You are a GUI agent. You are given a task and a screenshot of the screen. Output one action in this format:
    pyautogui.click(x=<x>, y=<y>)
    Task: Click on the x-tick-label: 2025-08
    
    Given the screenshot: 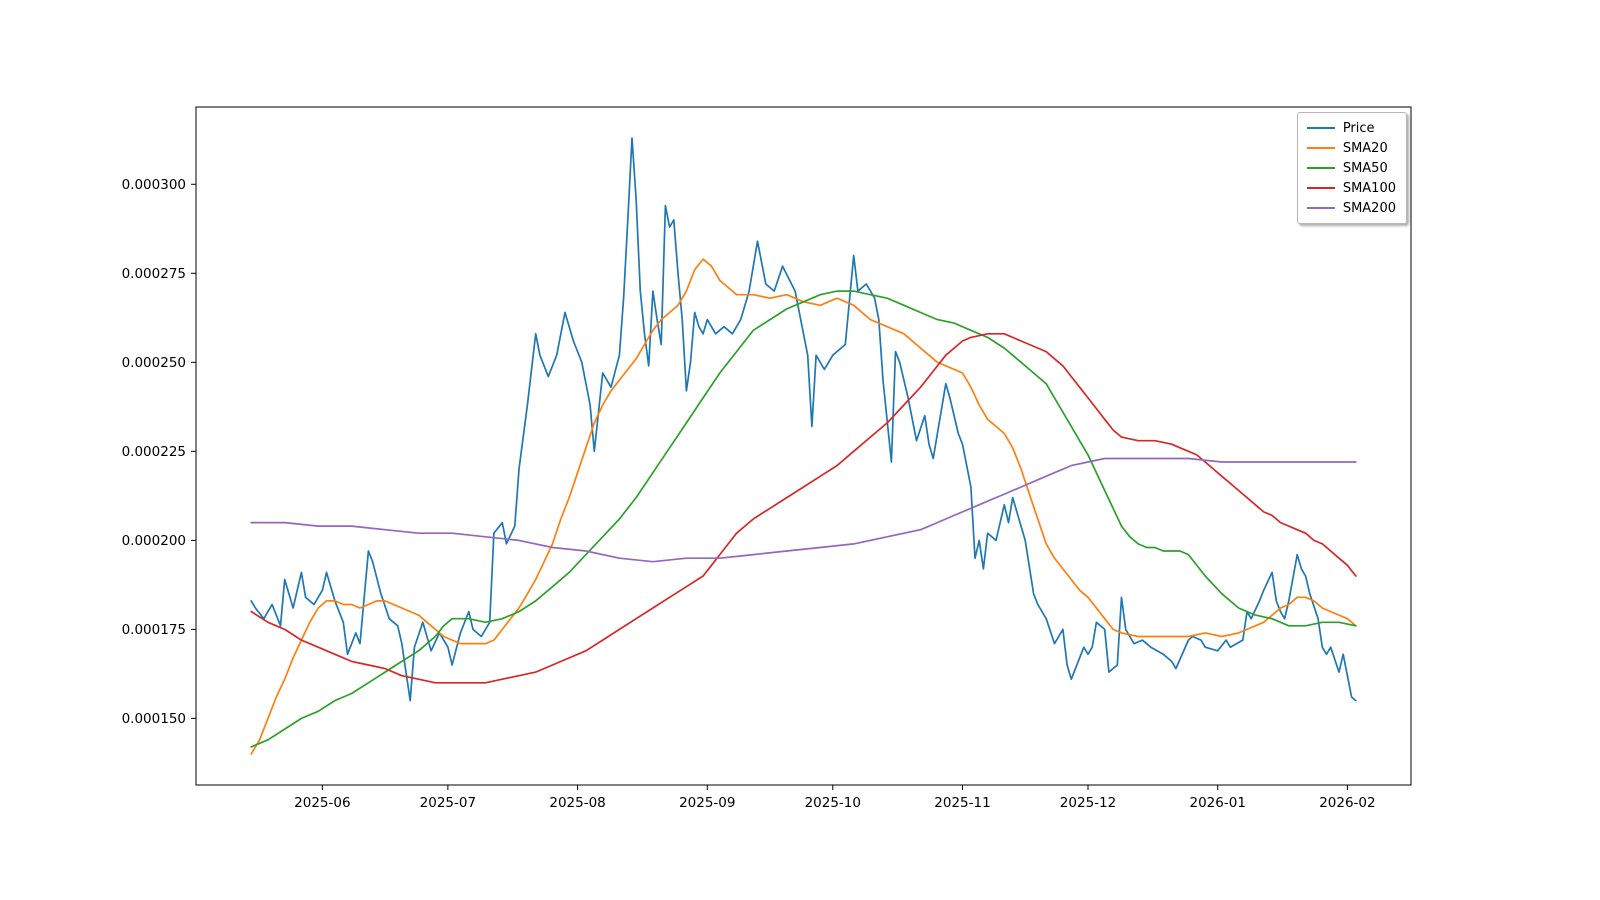 What is the action you would take?
    pyautogui.click(x=577, y=803)
    